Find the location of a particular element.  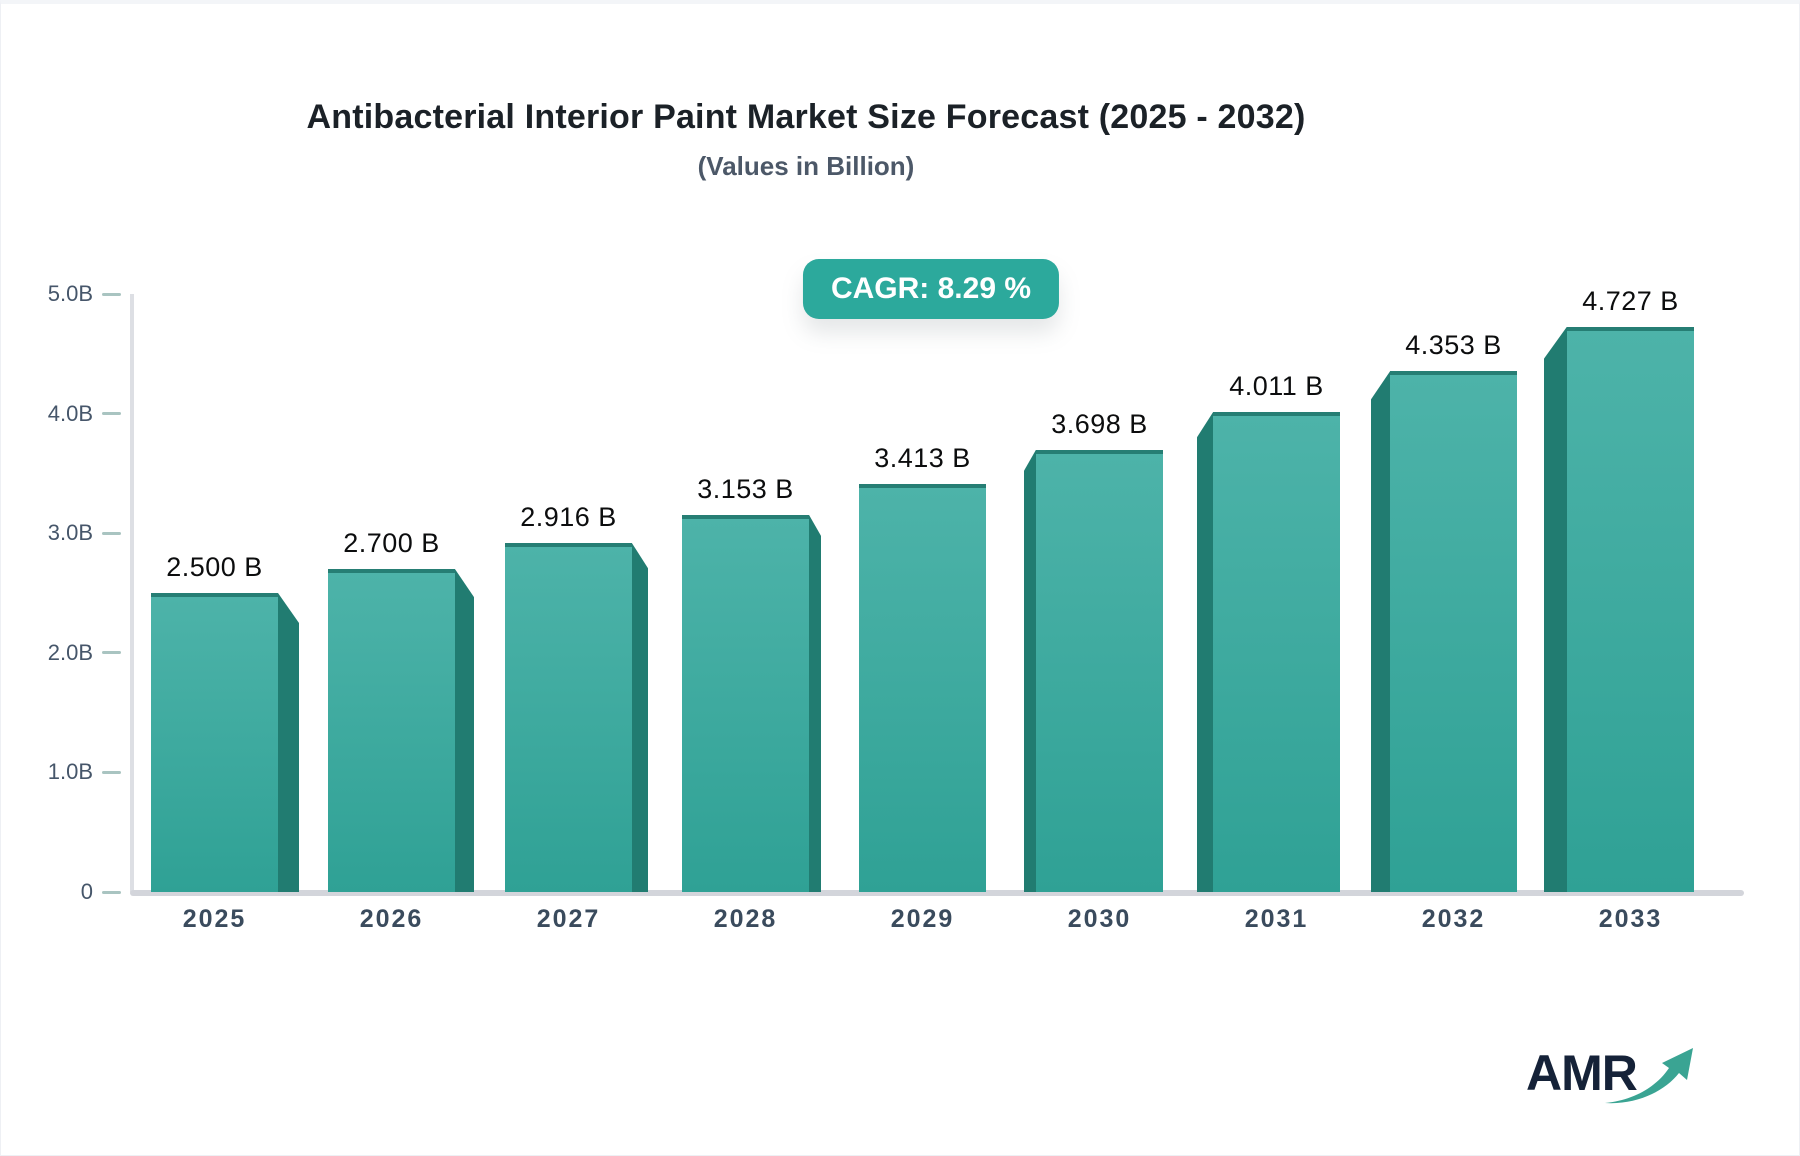

bar-value-label: 3.698 B is located at coordinates (1099, 423).